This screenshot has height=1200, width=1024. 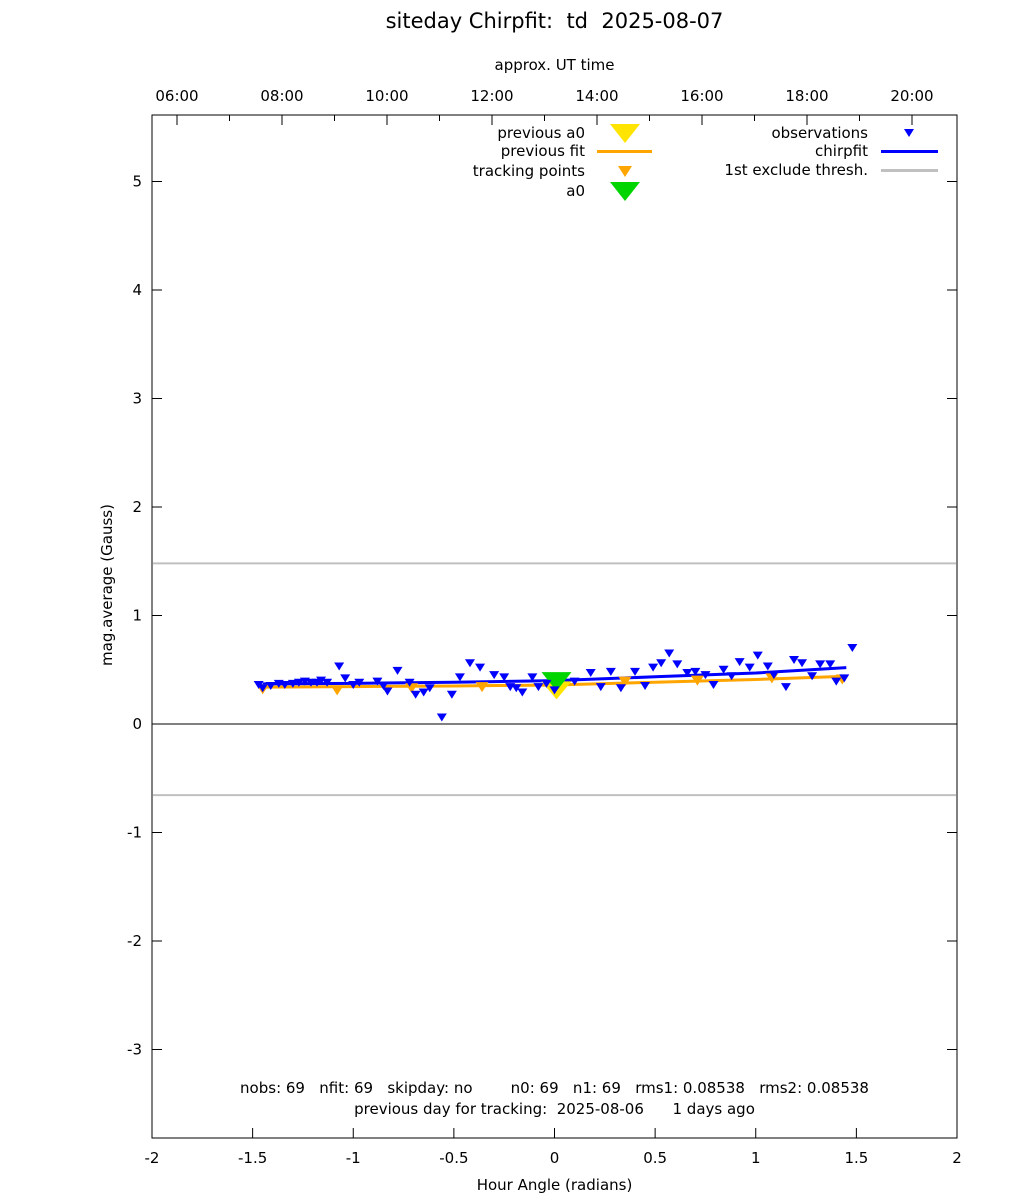 What do you see at coordinates (655, 1158) in the screenshot?
I see `x-tick-label: 0.5` at bounding box center [655, 1158].